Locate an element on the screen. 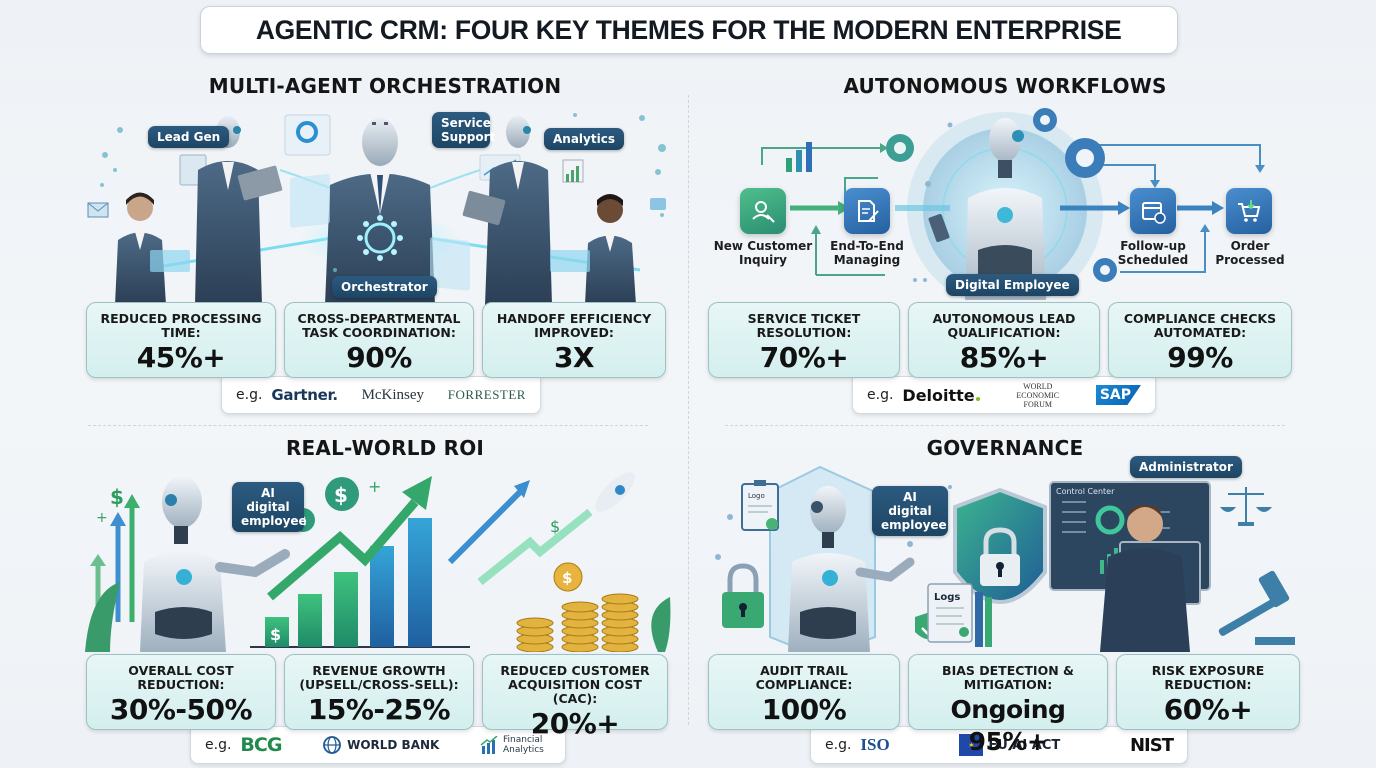  workflow-step-end-to-end-managing is located at coordinates (867, 211).